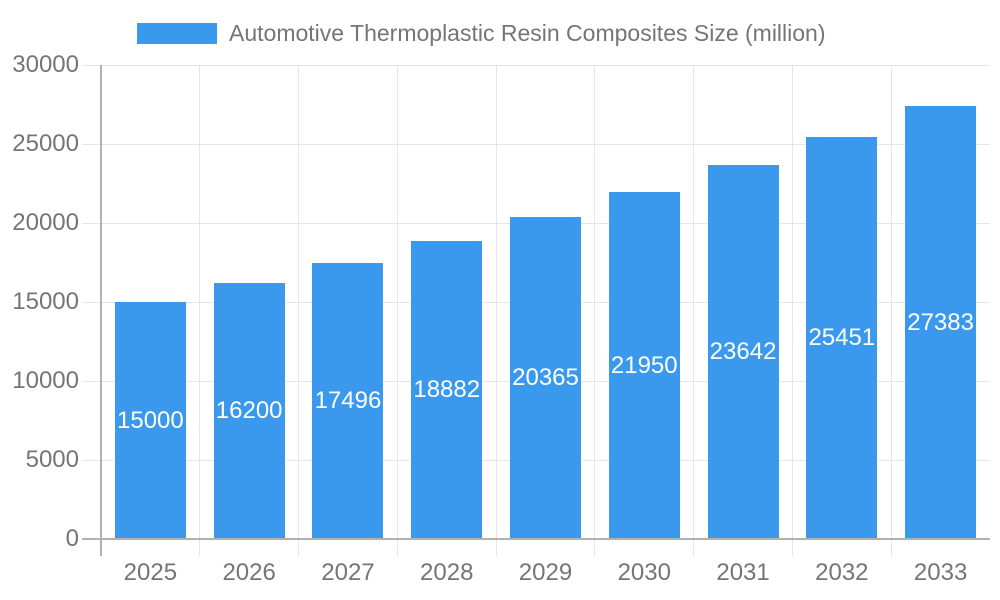 Image resolution: width=1000 pixels, height=600 pixels. Describe the element at coordinates (348, 572) in the screenshot. I see `x-axis-tick-label: 2027` at that location.